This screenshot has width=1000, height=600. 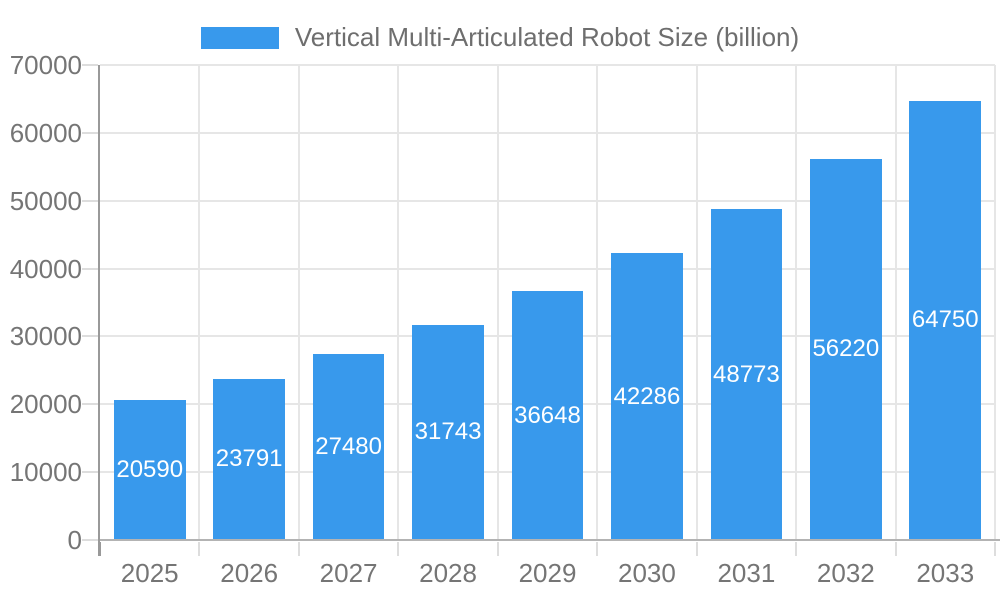 I want to click on y-axis-tick-label: 10000, so click(x=45, y=472).